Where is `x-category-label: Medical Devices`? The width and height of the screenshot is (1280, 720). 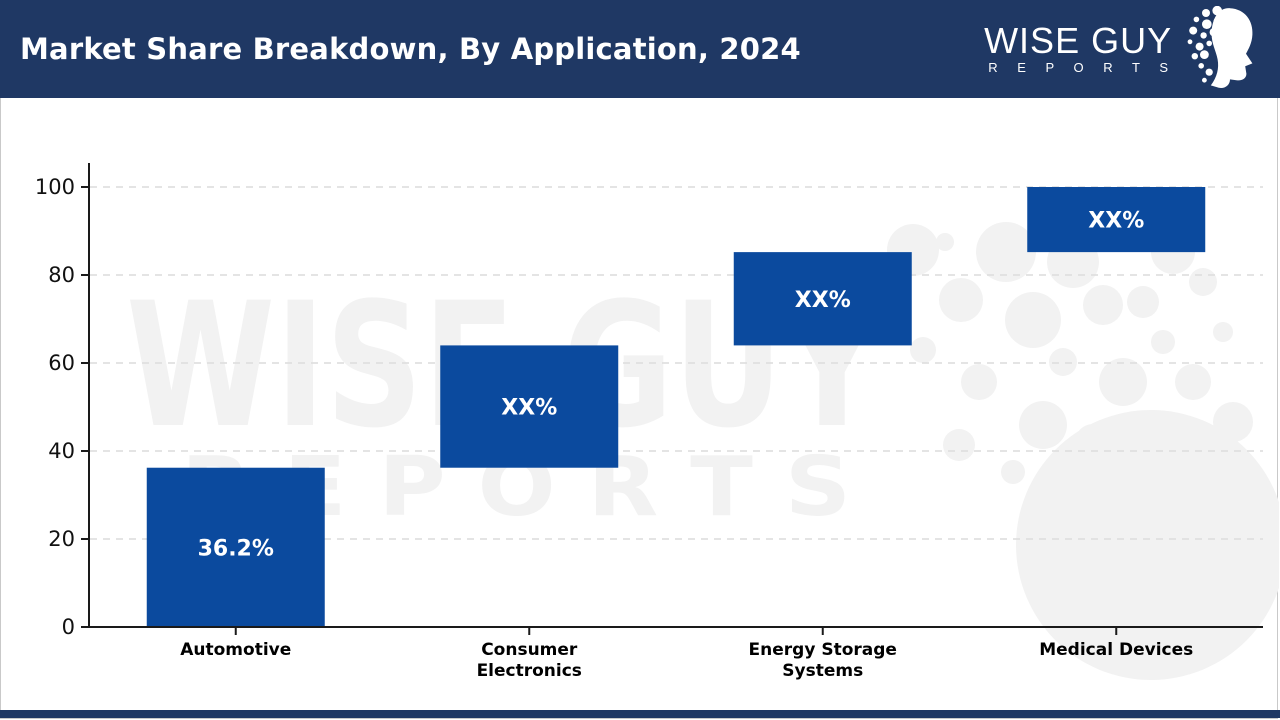 x-category-label: Medical Devices is located at coordinates (1116, 650).